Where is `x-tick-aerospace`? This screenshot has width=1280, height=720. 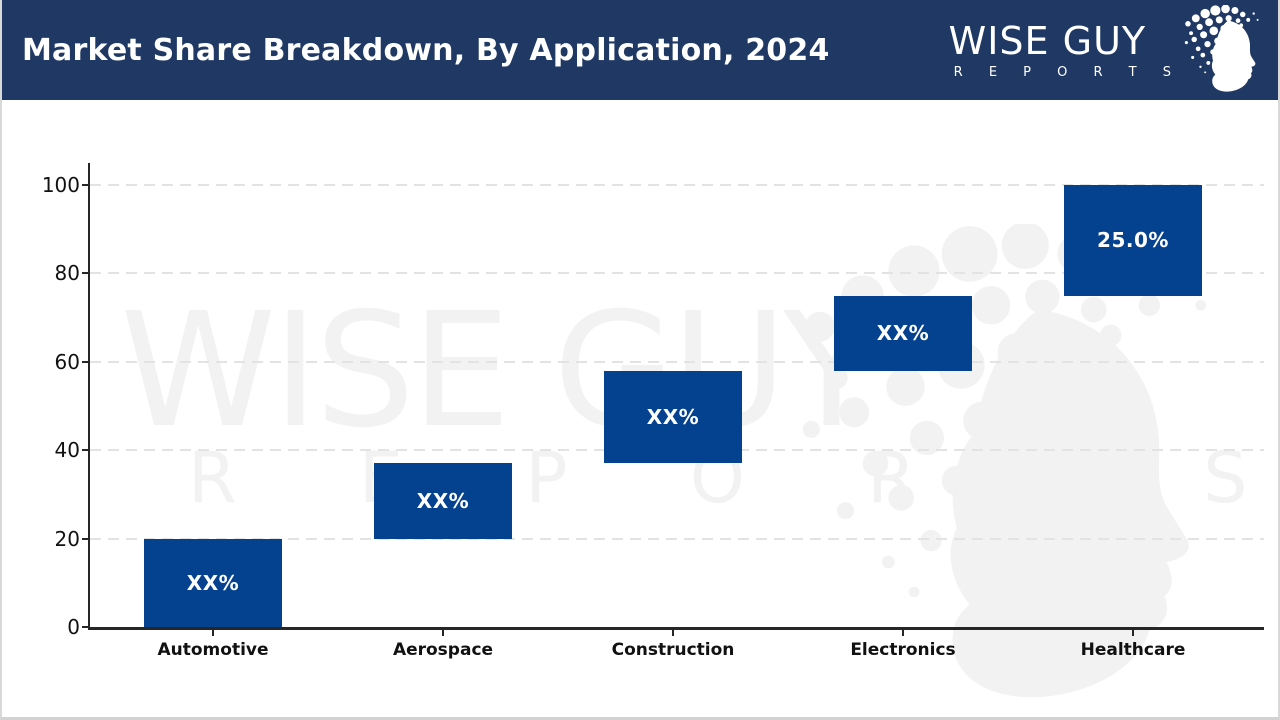 x-tick-aerospace is located at coordinates (443, 632).